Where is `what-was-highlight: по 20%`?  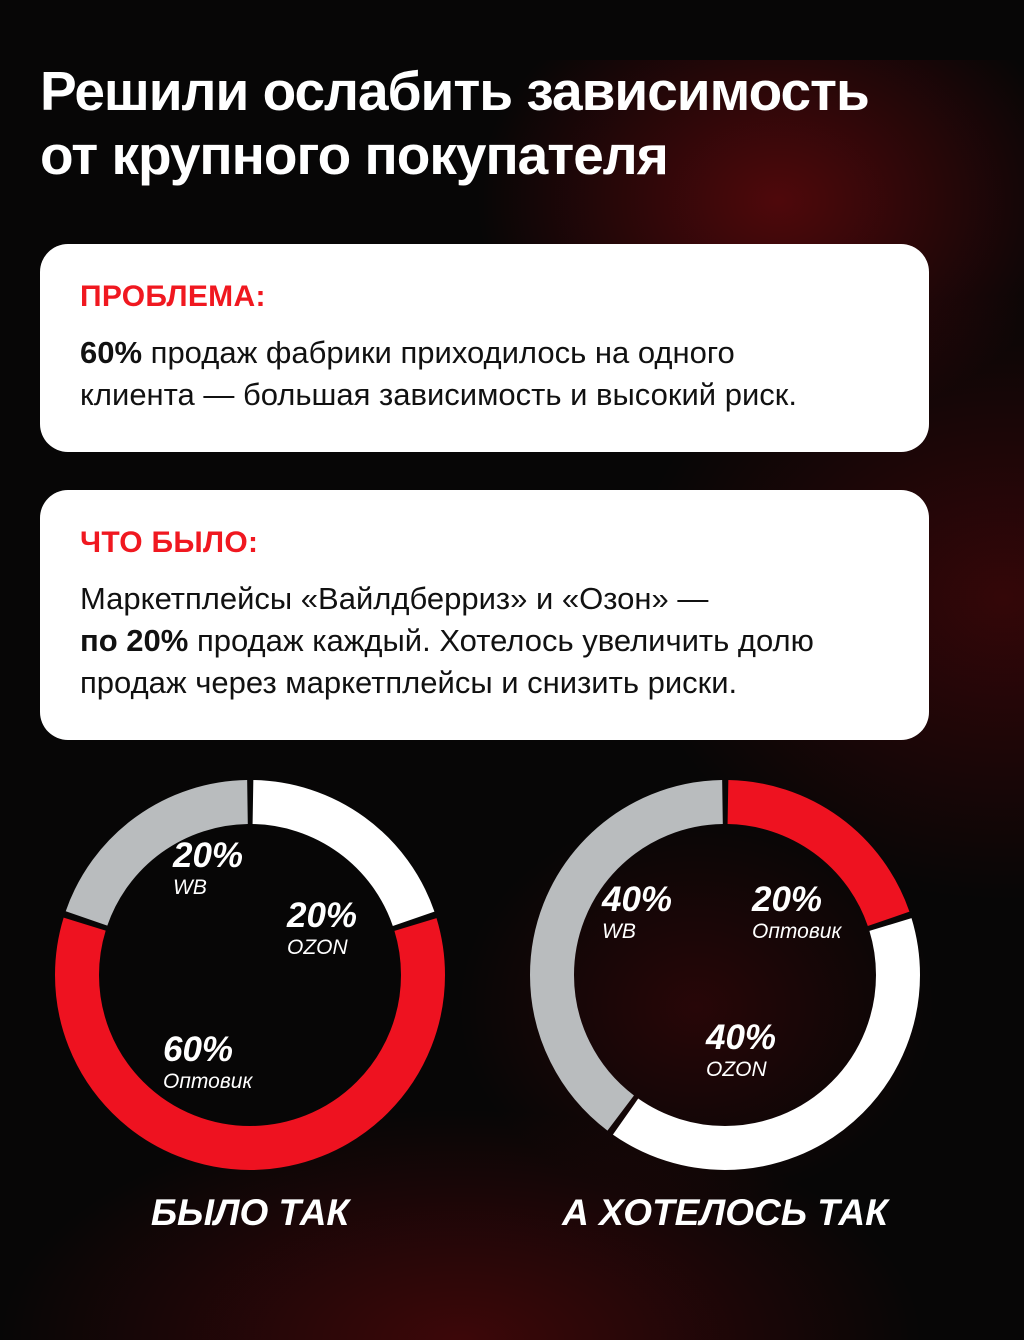
what-was-highlight: по 20% is located at coordinates (134, 641).